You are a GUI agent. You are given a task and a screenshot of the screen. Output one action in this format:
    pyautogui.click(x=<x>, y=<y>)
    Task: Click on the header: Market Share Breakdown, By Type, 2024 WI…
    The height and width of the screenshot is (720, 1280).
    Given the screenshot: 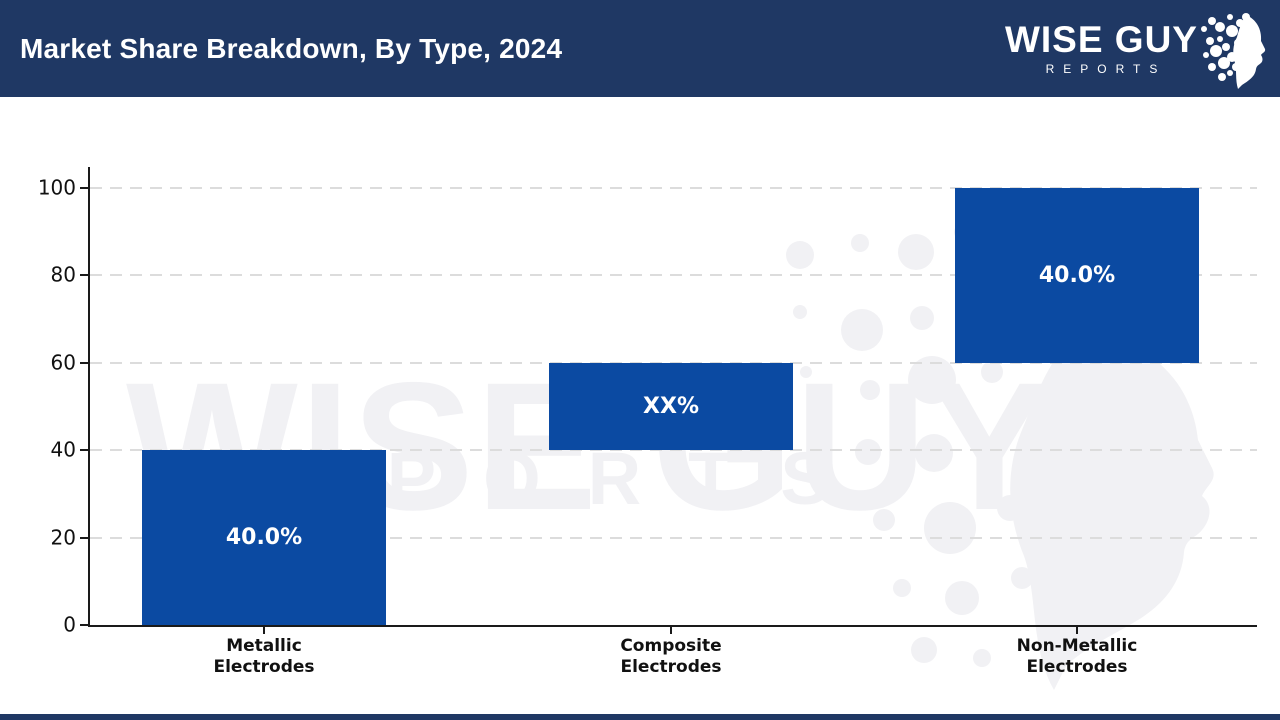 What is the action you would take?
    pyautogui.click(x=640, y=48)
    